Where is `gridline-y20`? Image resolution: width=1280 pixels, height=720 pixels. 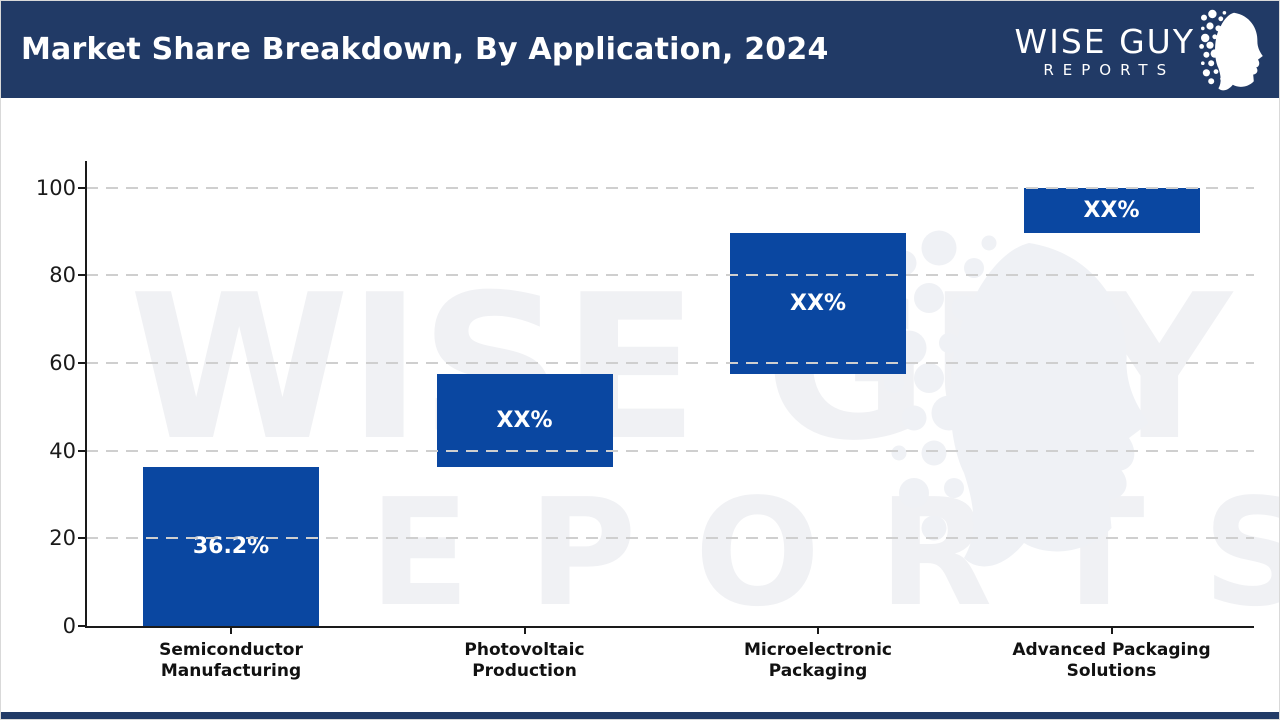
gridline-y20 is located at coordinates (670, 538).